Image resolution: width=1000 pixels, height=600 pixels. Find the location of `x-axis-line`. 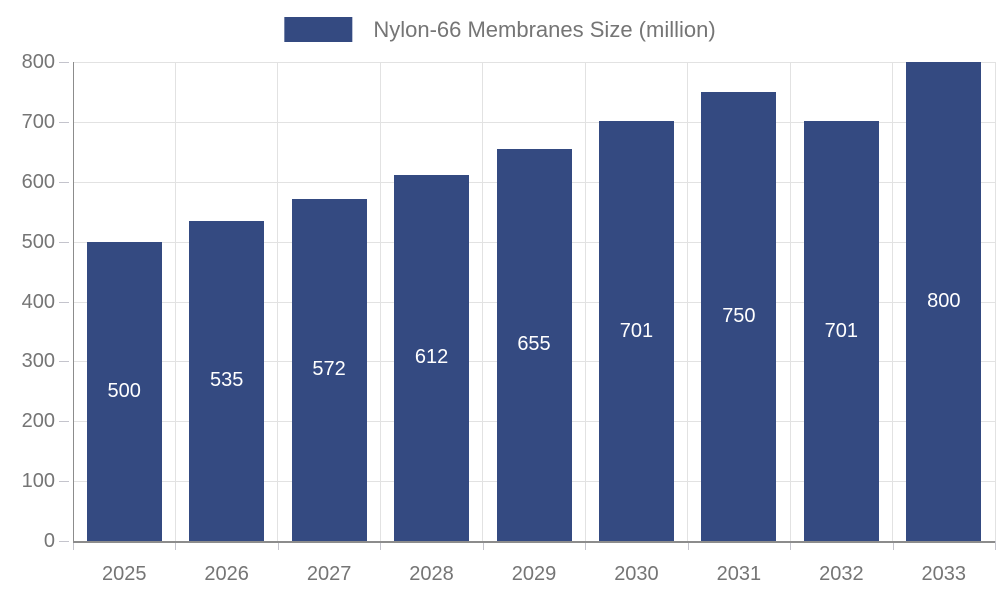

x-axis-line is located at coordinates (534, 542).